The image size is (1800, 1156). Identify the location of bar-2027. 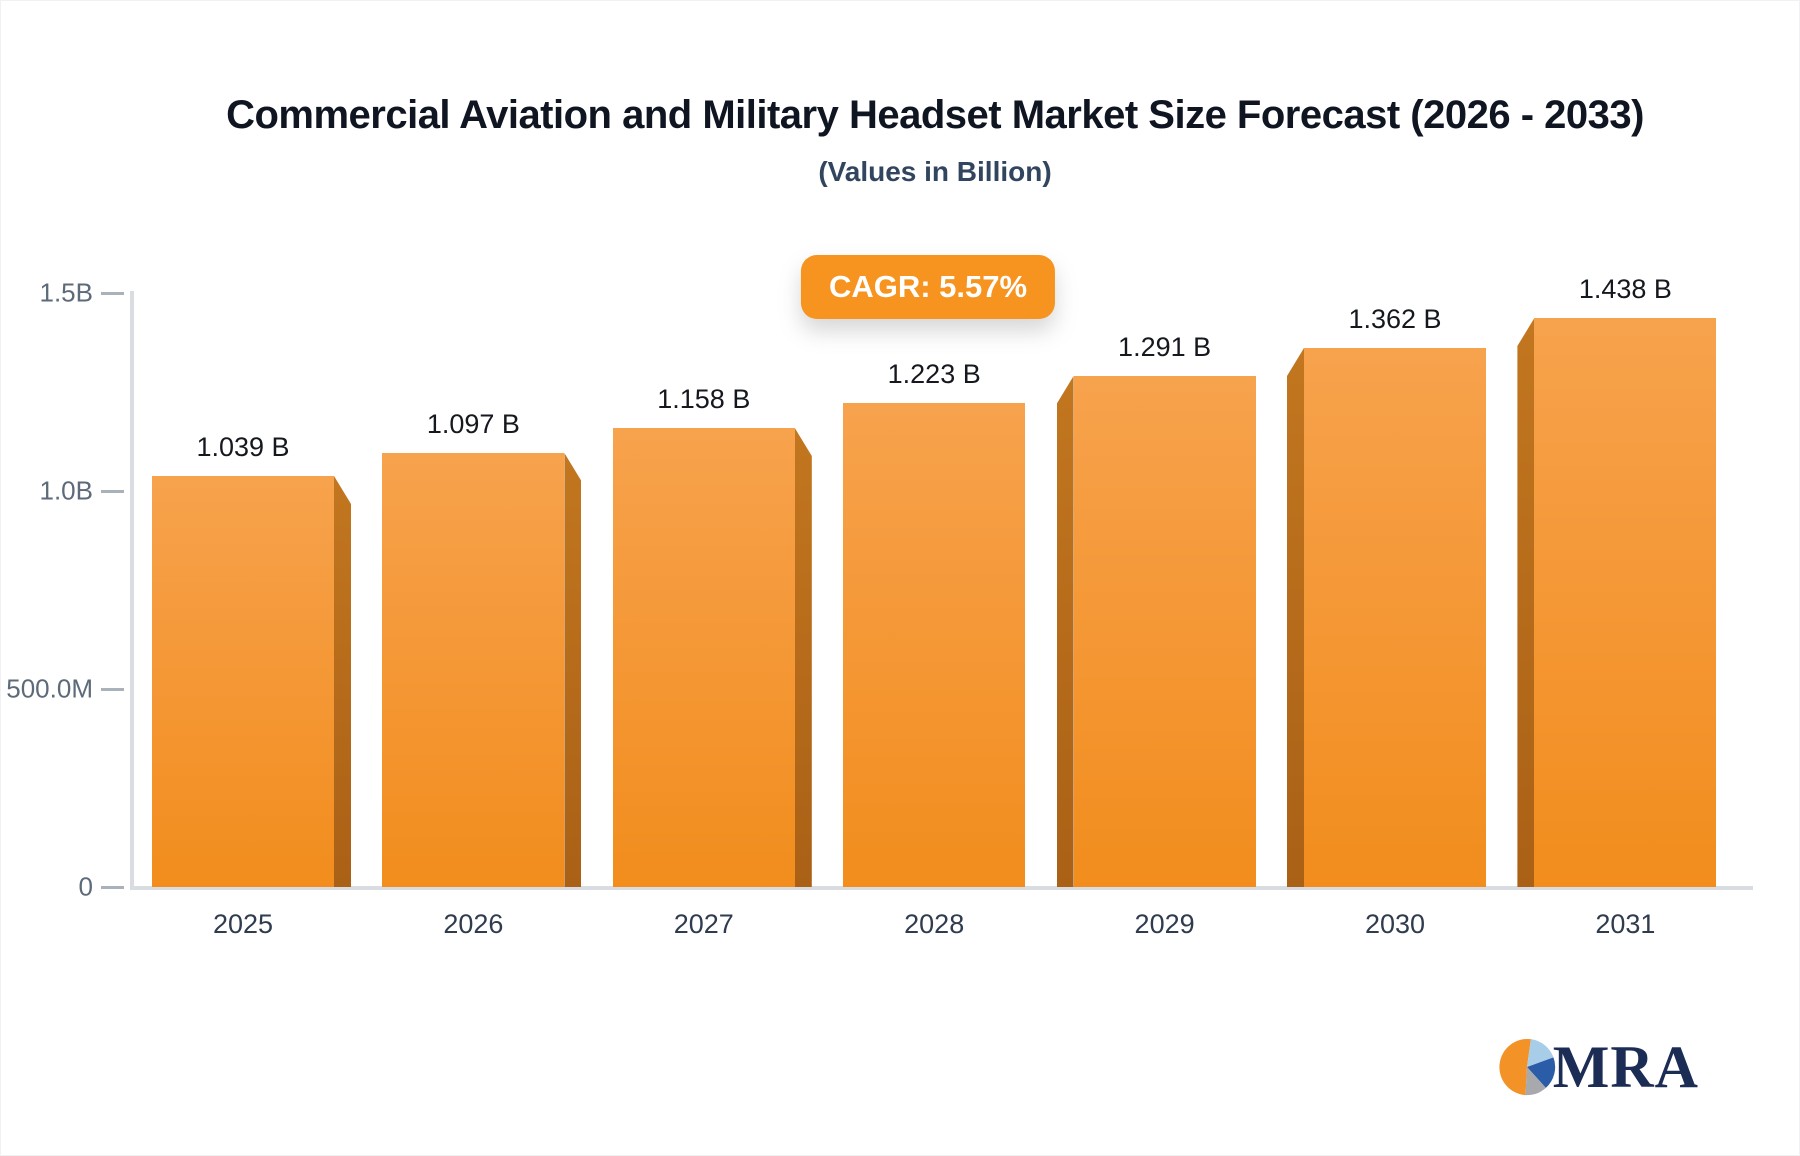
(703, 657).